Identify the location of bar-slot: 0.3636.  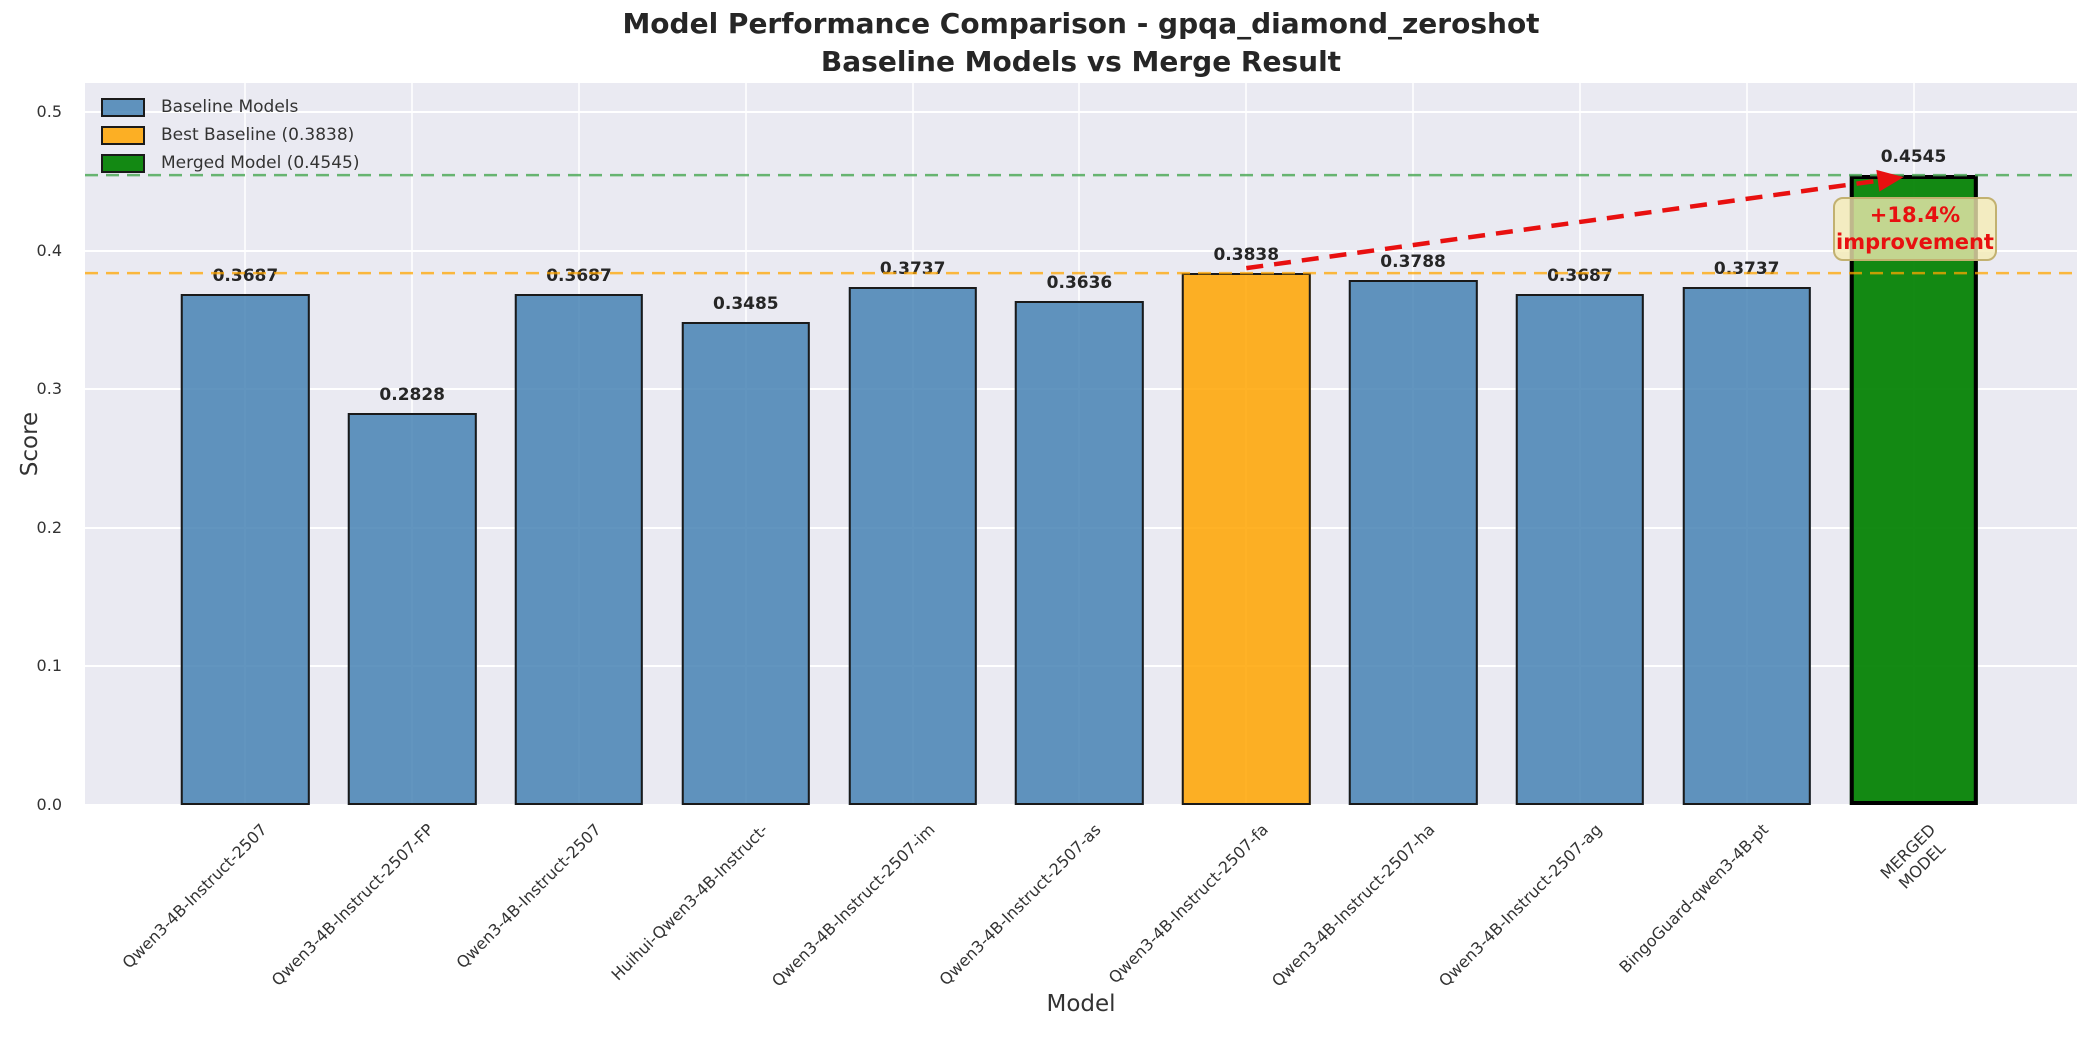
(1079, 444).